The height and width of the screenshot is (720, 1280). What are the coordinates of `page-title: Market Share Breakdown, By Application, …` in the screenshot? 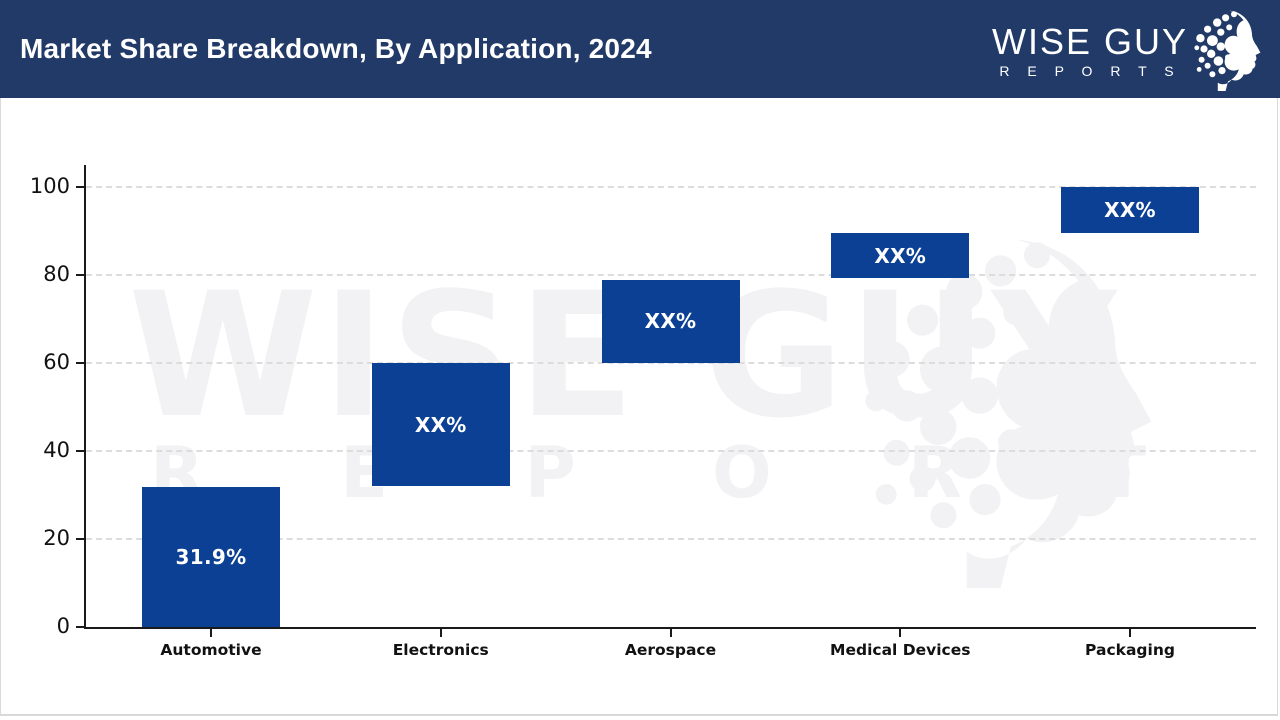 It's located at (336, 48).